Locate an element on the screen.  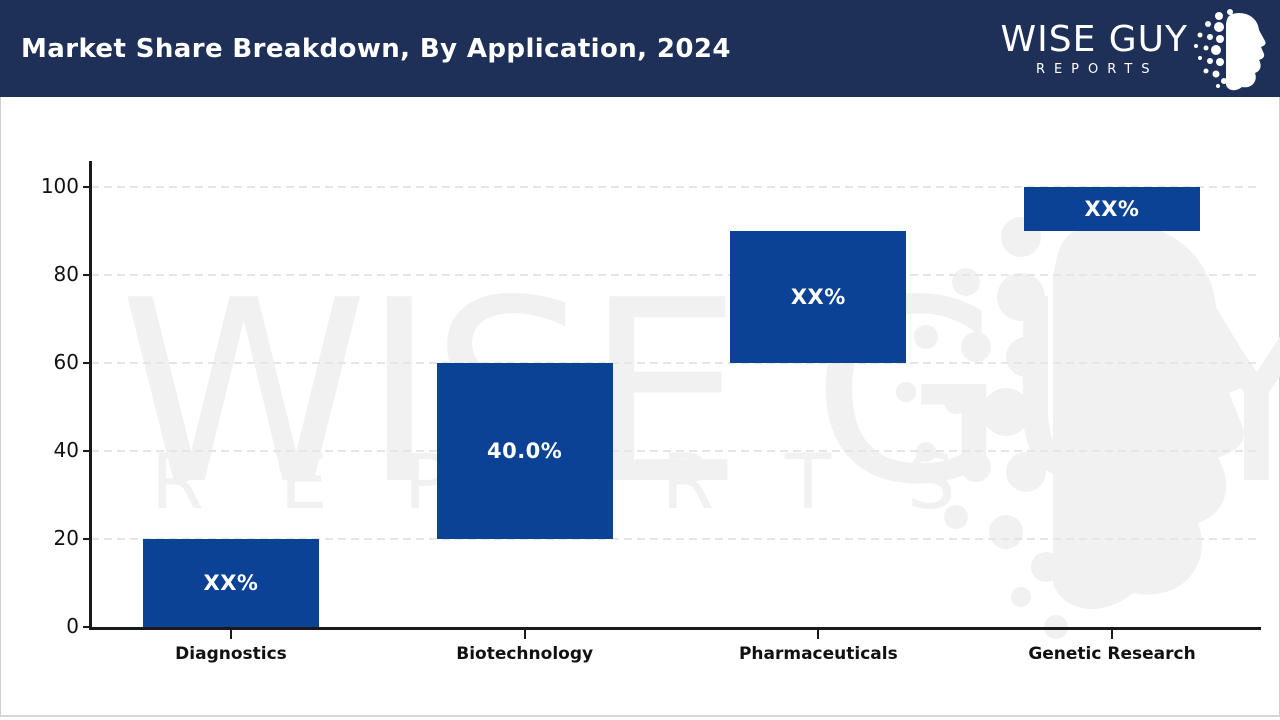
y-axis-label-80: 80 is located at coordinates (66, 274).